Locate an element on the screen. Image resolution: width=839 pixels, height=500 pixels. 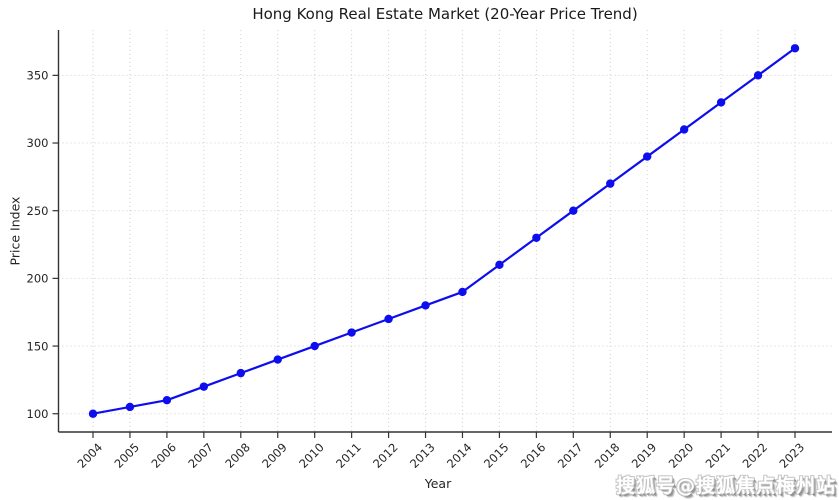
data-point-2018 is located at coordinates (610, 183).